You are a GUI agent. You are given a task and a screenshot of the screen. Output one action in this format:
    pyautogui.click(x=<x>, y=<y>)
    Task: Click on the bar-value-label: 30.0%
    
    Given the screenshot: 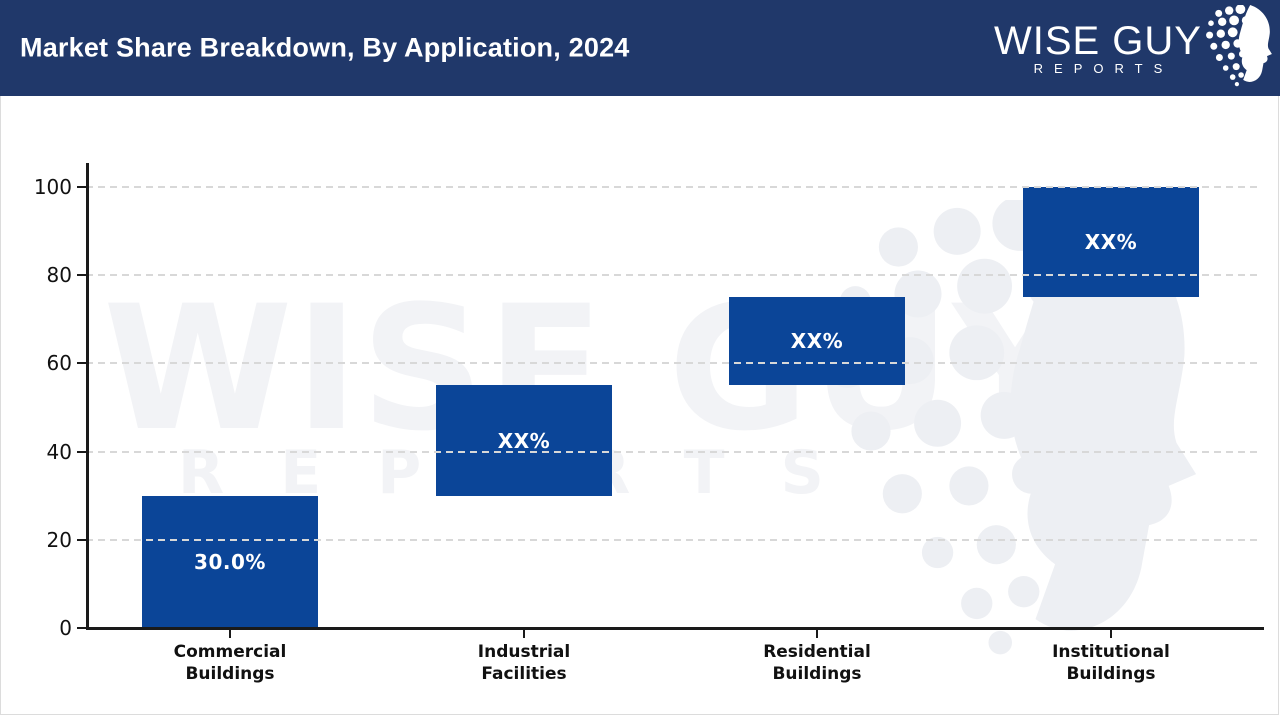 What is the action you would take?
    pyautogui.click(x=230, y=561)
    